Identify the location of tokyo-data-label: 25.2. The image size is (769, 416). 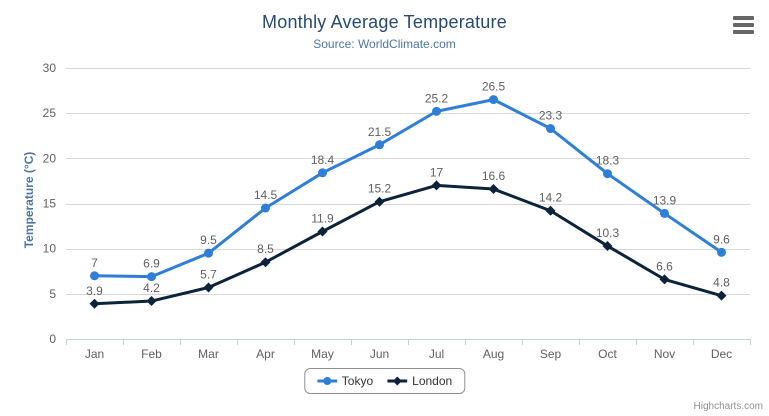
(437, 98).